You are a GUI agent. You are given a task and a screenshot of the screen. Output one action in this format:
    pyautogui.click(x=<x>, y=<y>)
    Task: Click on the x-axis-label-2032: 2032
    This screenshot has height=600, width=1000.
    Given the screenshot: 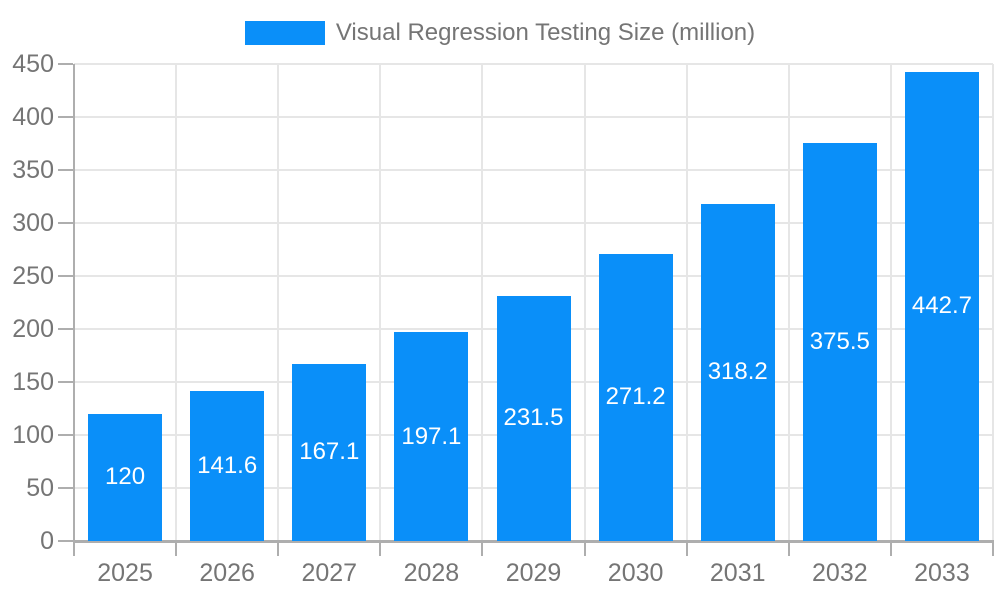 What is the action you would take?
    pyautogui.click(x=840, y=573)
    